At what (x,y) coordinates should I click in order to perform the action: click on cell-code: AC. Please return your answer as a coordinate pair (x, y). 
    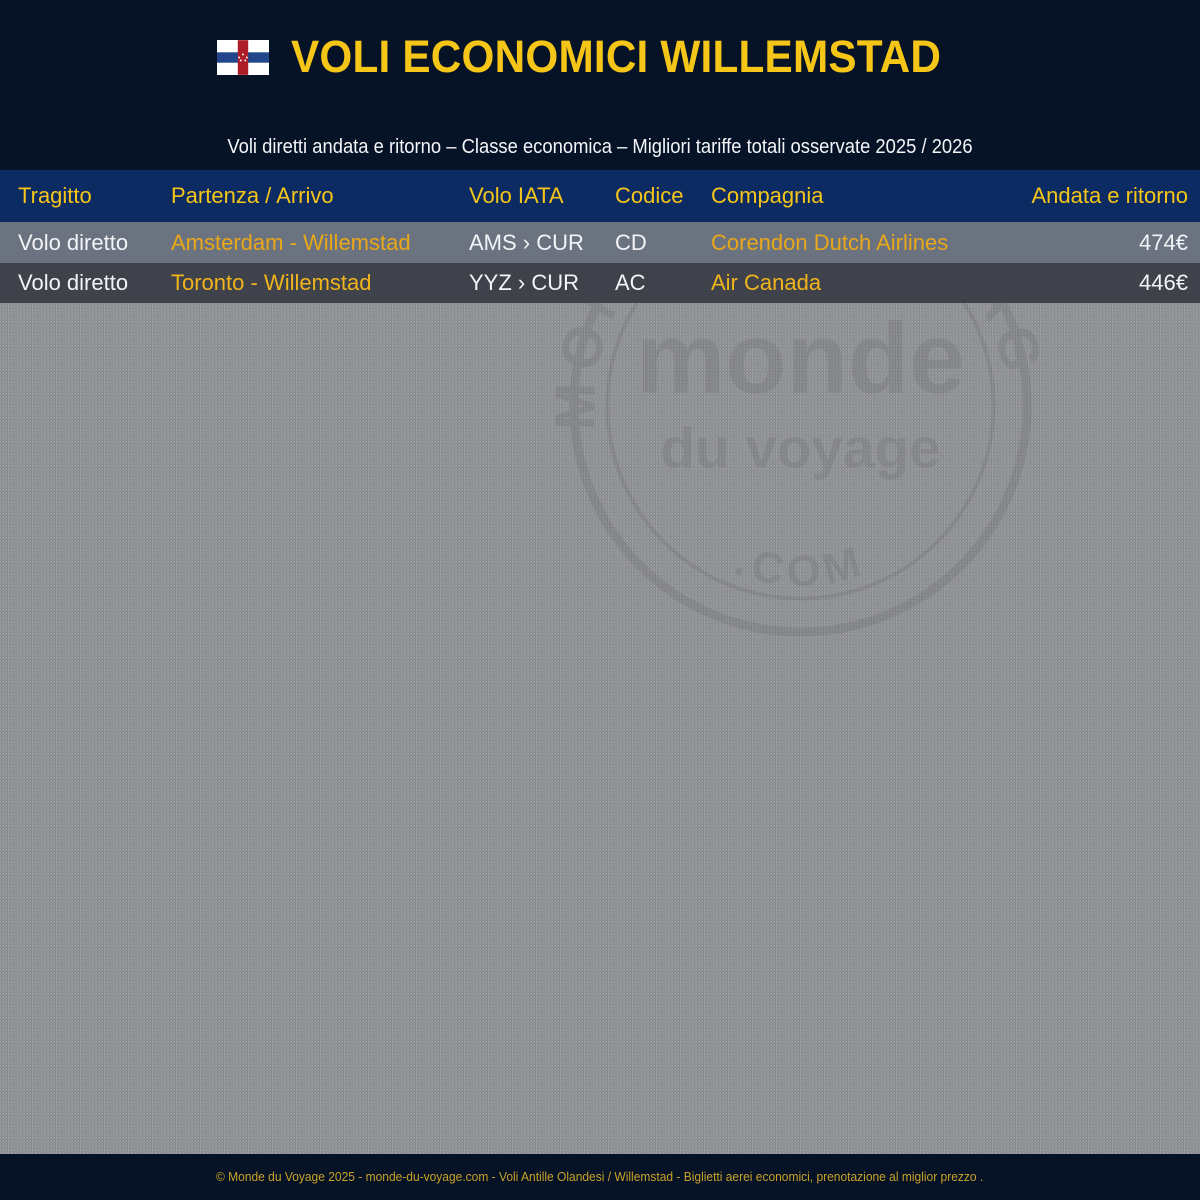
    Looking at the image, I should click on (630, 282).